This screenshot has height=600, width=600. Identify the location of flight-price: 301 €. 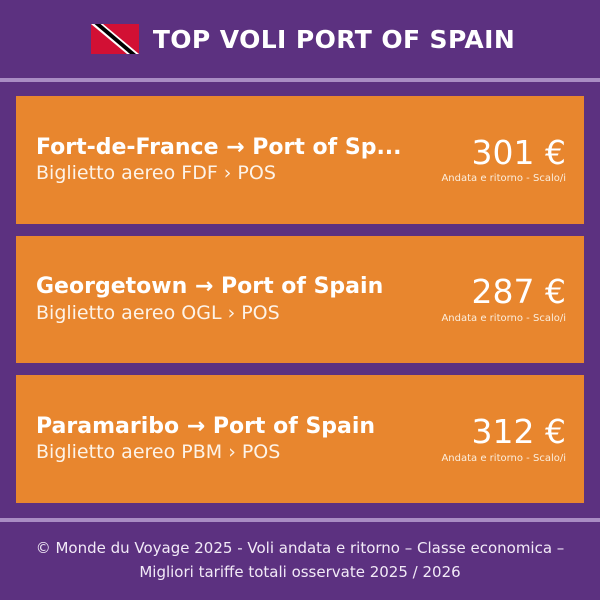
(518, 152).